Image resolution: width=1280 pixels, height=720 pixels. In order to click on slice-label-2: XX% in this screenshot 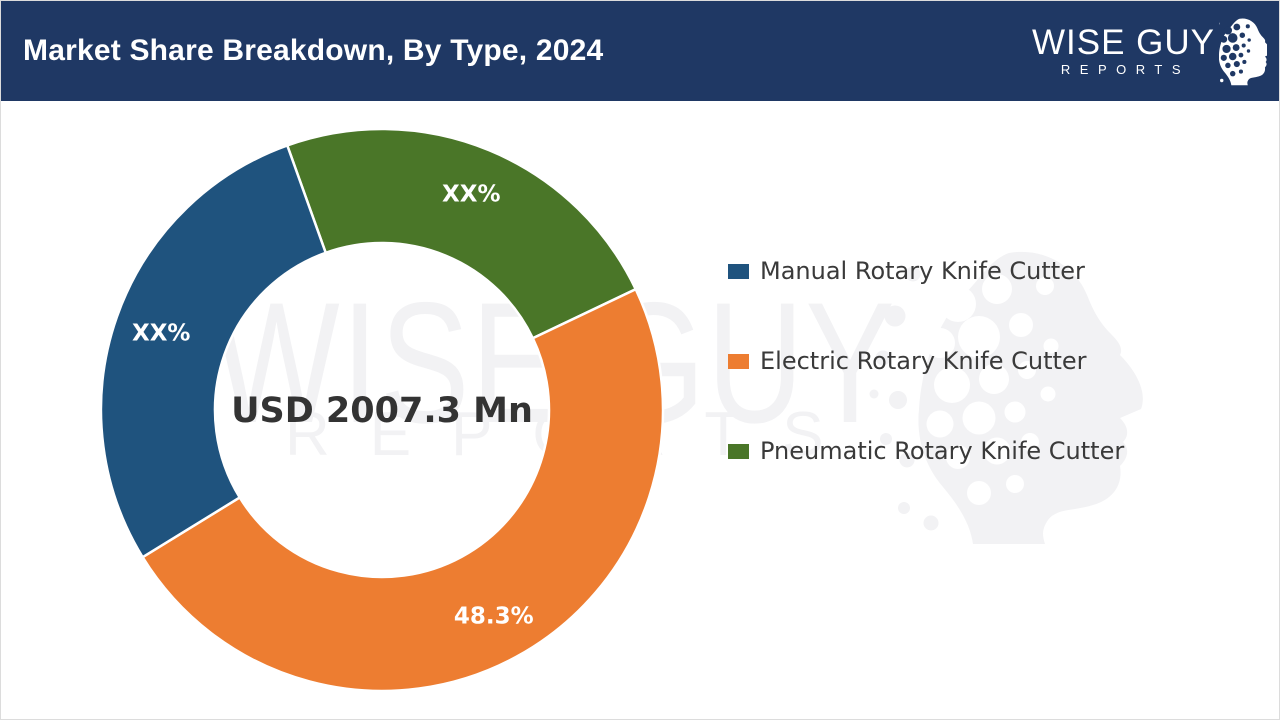, I will do `click(161, 333)`.